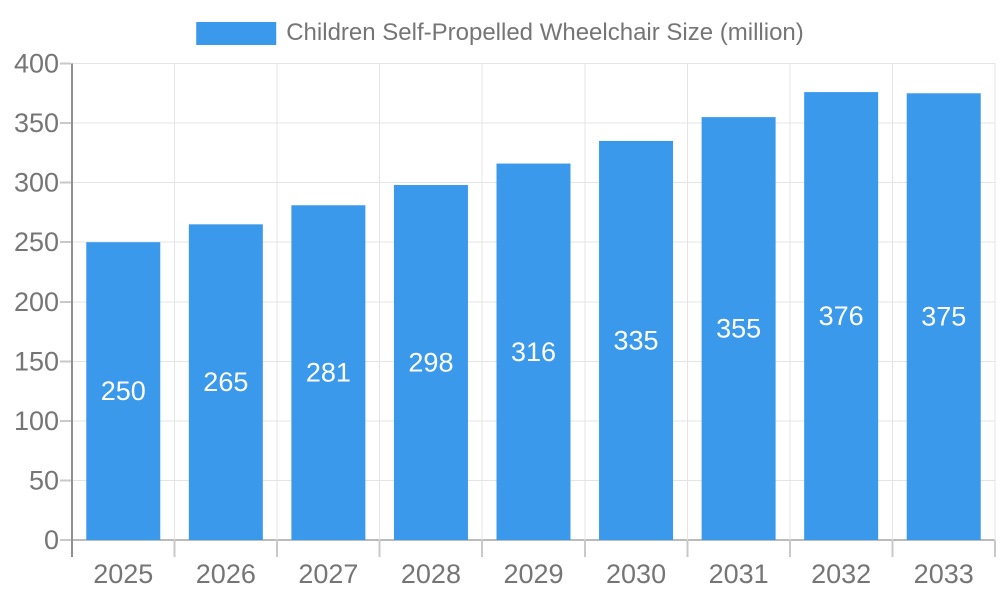 This screenshot has width=1000, height=600. I want to click on bar-value-label: 335, so click(636, 340).